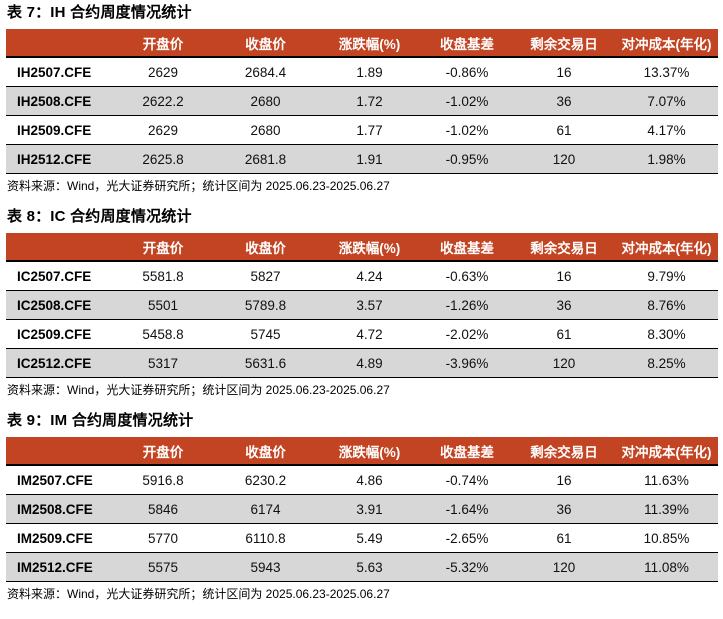 The height and width of the screenshot is (619, 723). I want to click on value-cell: 5631.6, so click(265, 363).